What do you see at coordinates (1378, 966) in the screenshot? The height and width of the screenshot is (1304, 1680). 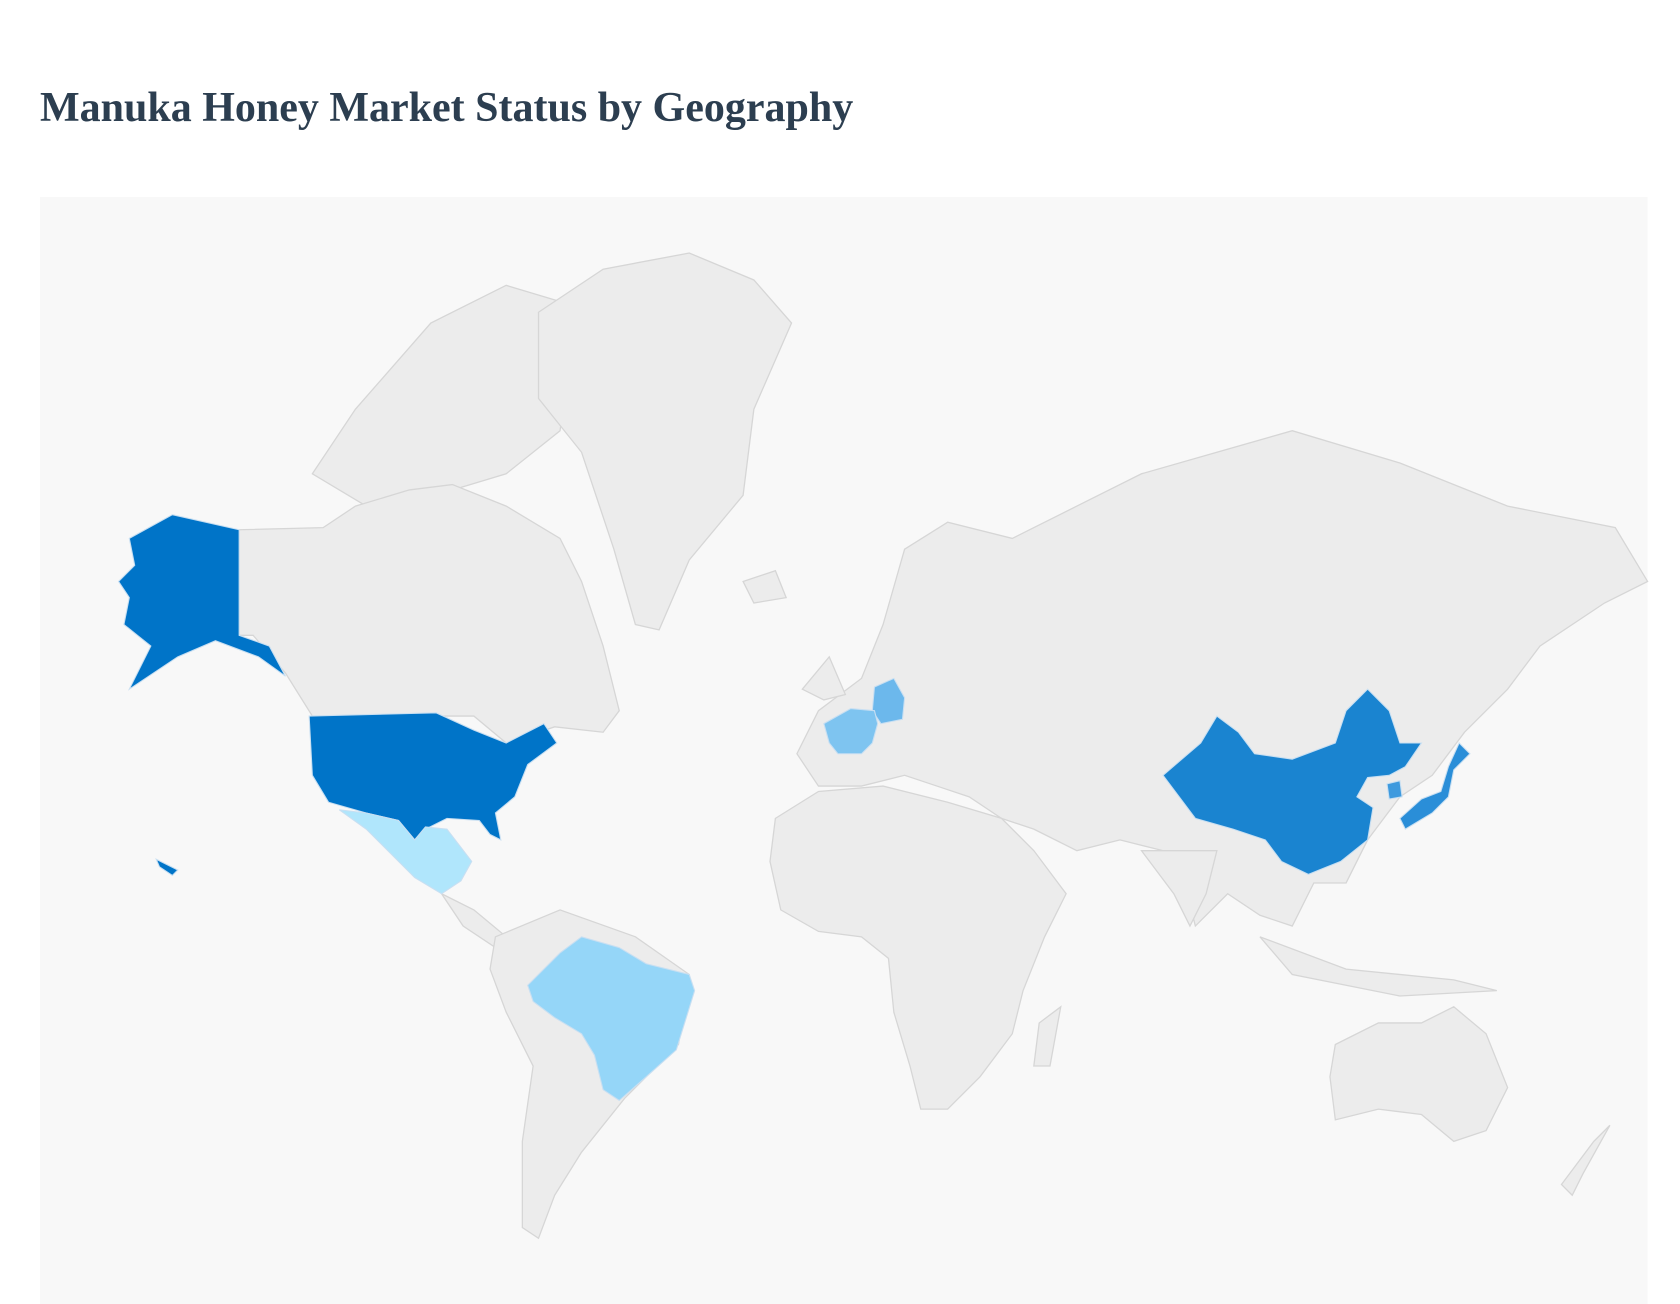 I see `land-southeast-asia-islands` at bounding box center [1378, 966].